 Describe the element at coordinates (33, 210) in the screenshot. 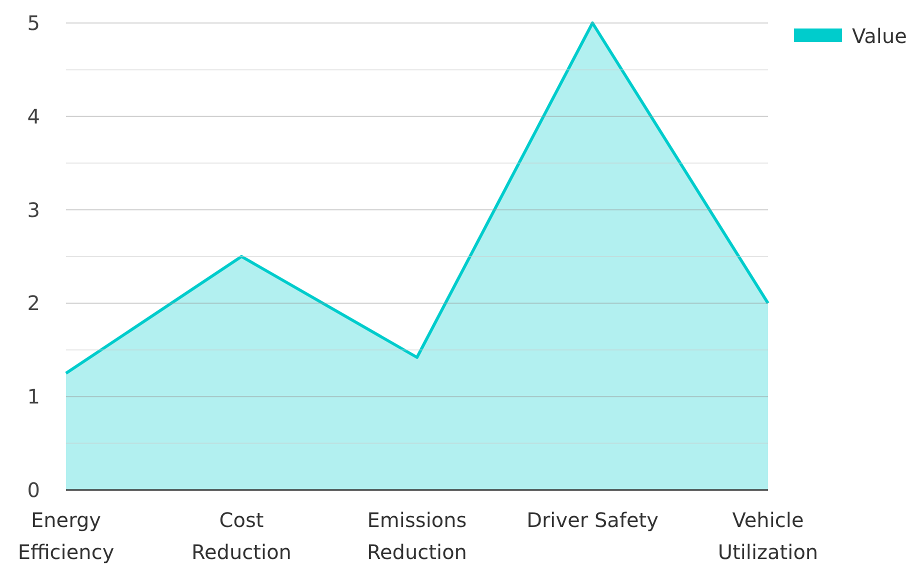

I see `y-tick-label: 3` at that location.